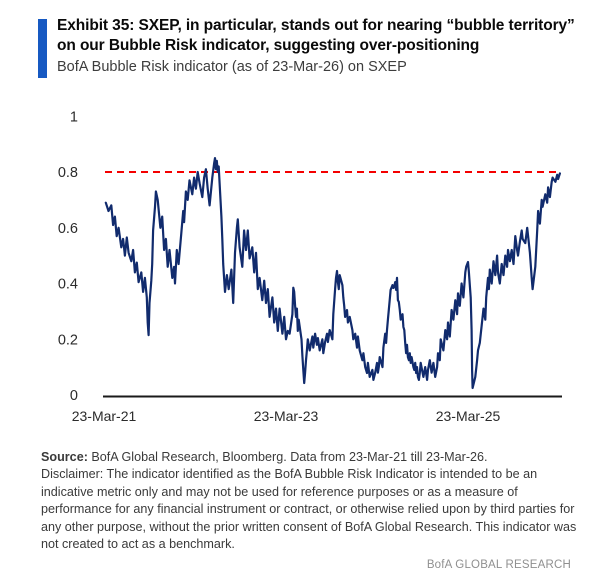 The image size is (613, 581). Describe the element at coordinates (64, 457) in the screenshot. I see `source-label: Source:` at that location.